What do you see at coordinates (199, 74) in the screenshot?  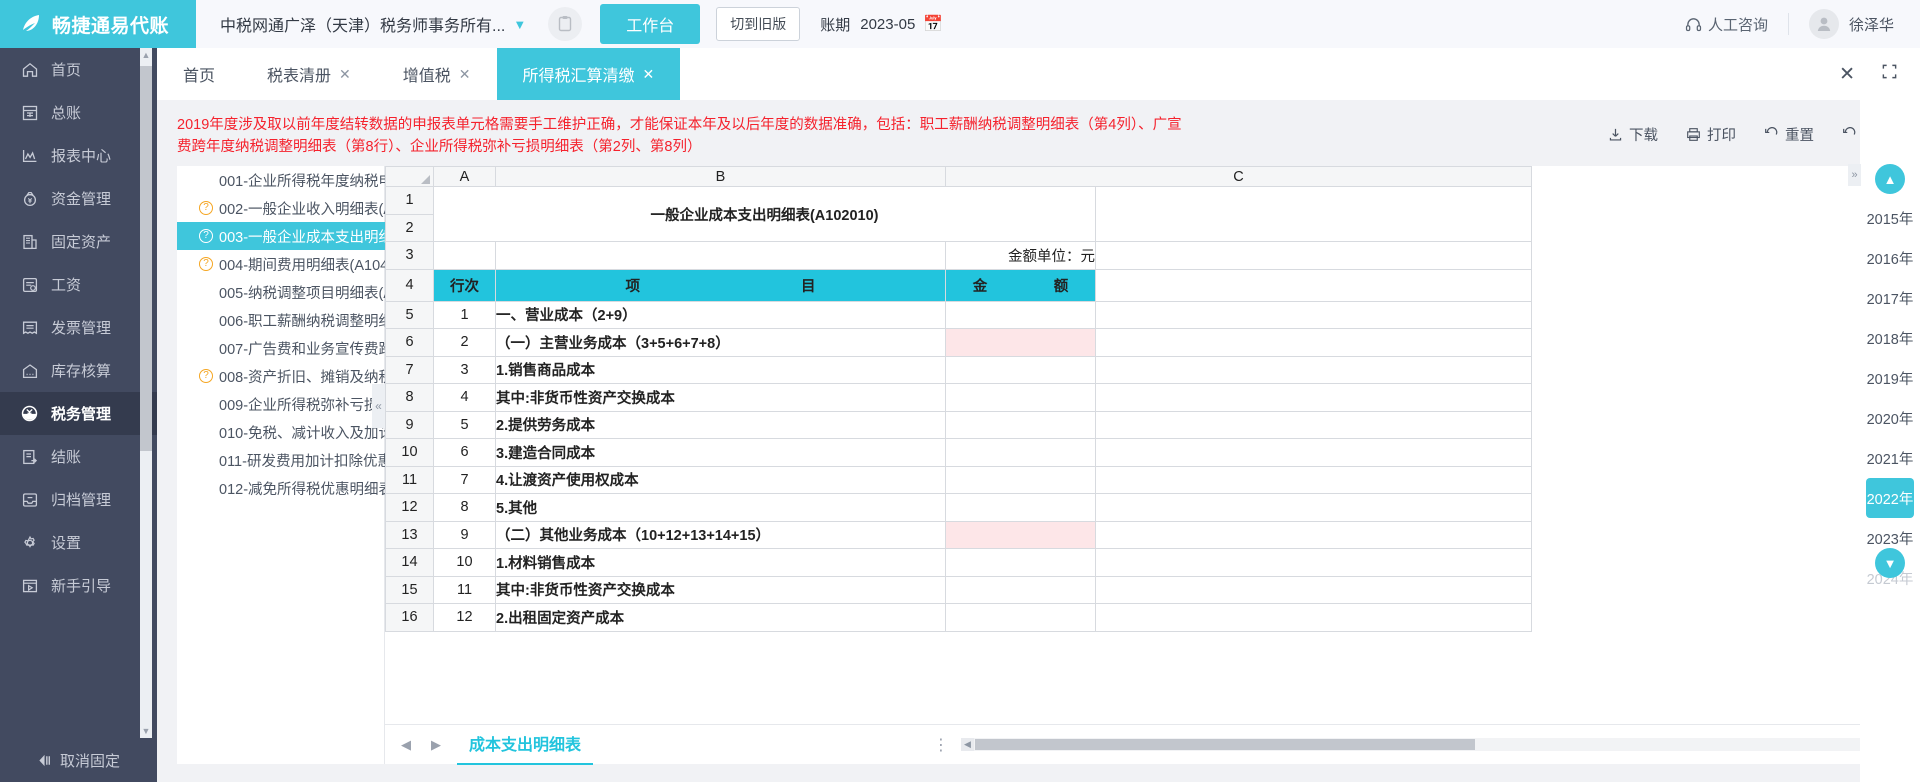 I see `tab-home: 首页` at bounding box center [199, 74].